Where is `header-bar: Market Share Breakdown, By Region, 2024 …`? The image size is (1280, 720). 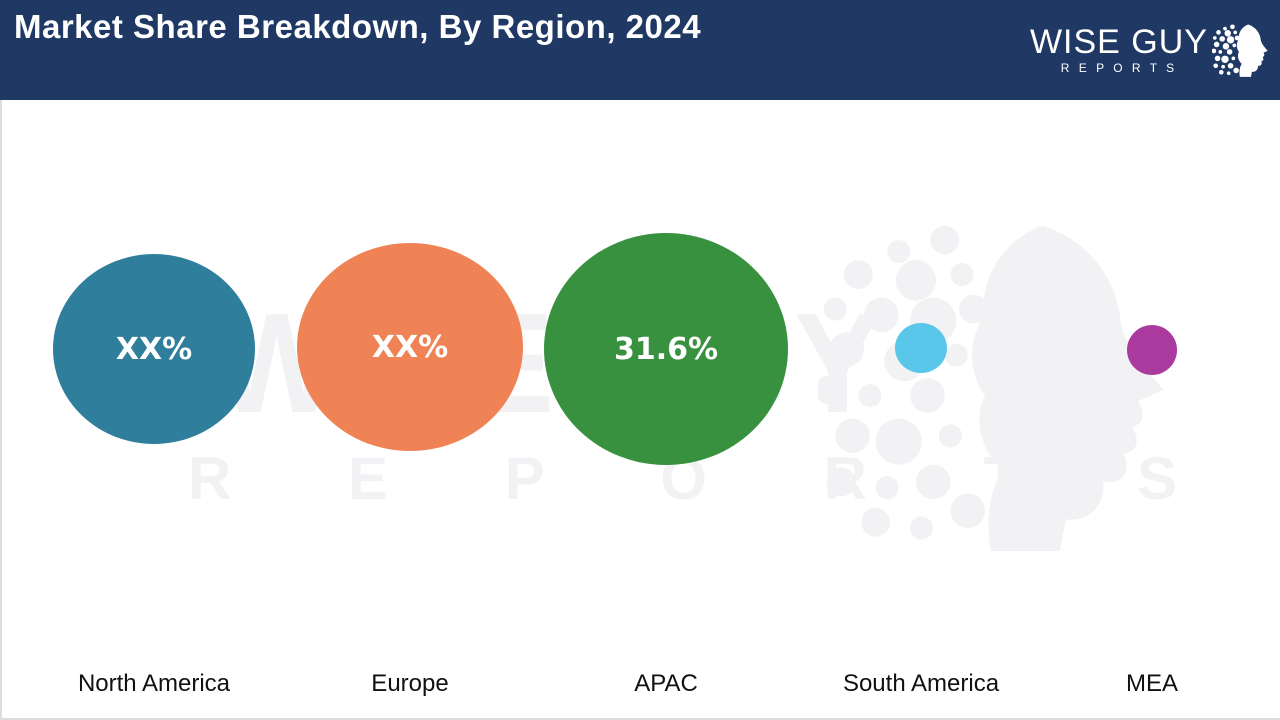
header-bar: Market Share Breakdown, By Region, 2024 … is located at coordinates (640, 50).